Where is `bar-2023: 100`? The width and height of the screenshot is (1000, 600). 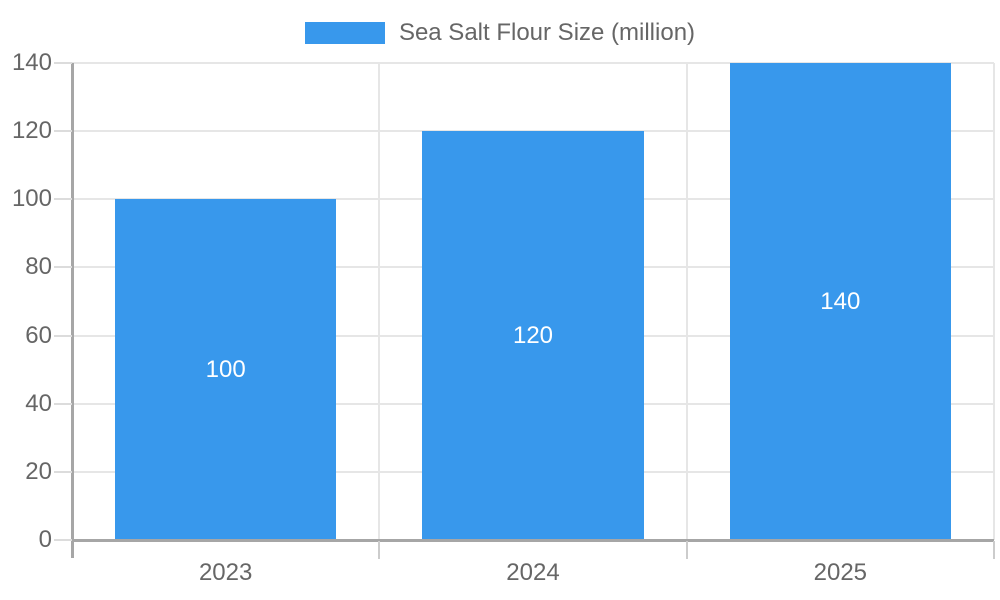
bar-2023: 100 is located at coordinates (226, 369).